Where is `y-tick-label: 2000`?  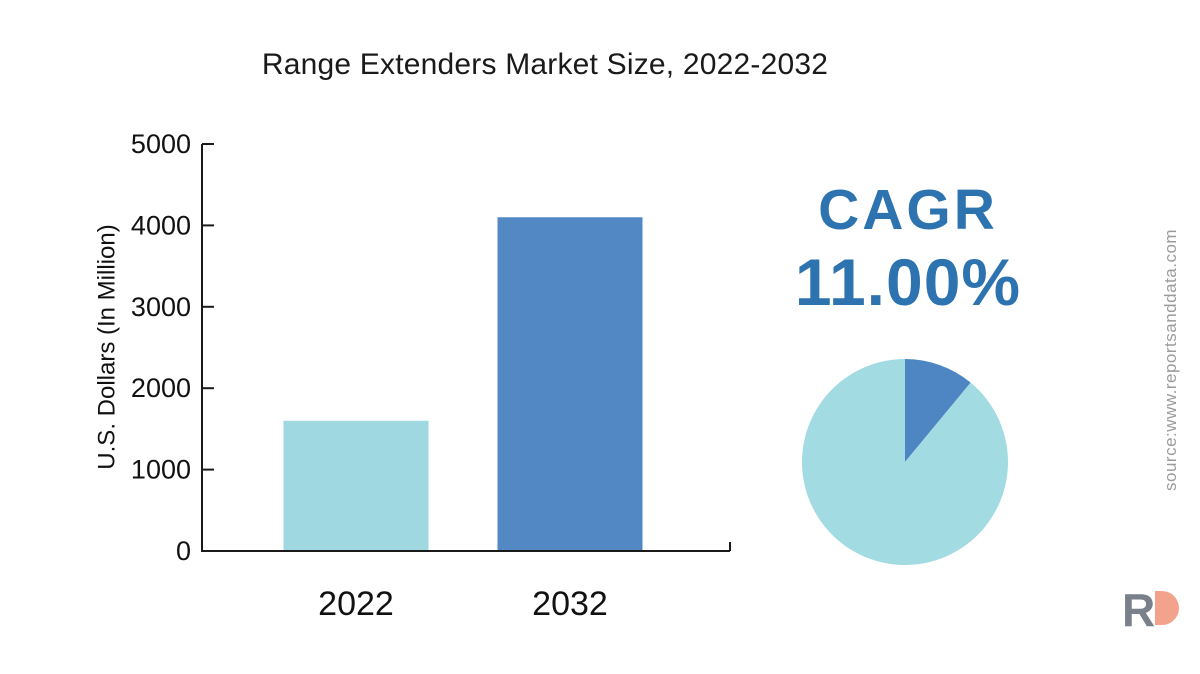 y-tick-label: 2000 is located at coordinates (161, 388).